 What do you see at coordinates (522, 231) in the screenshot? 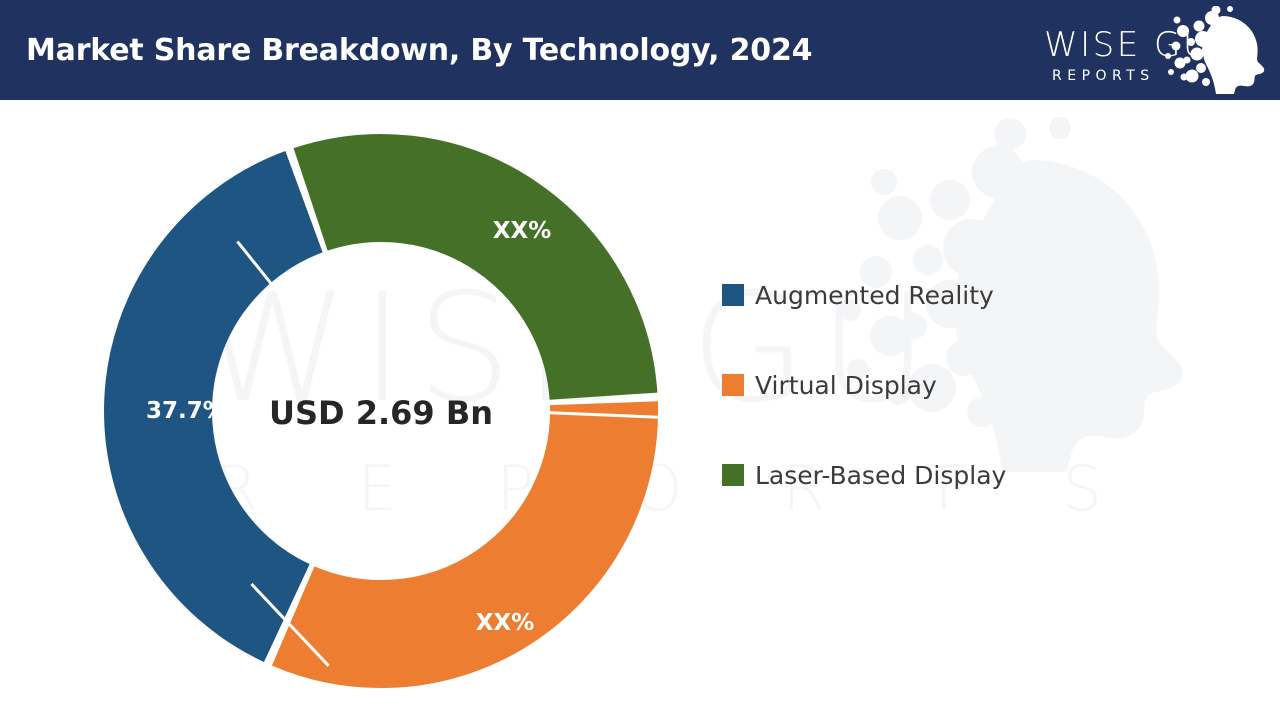
I see `slice-label-laser-based-display: XX%` at bounding box center [522, 231].